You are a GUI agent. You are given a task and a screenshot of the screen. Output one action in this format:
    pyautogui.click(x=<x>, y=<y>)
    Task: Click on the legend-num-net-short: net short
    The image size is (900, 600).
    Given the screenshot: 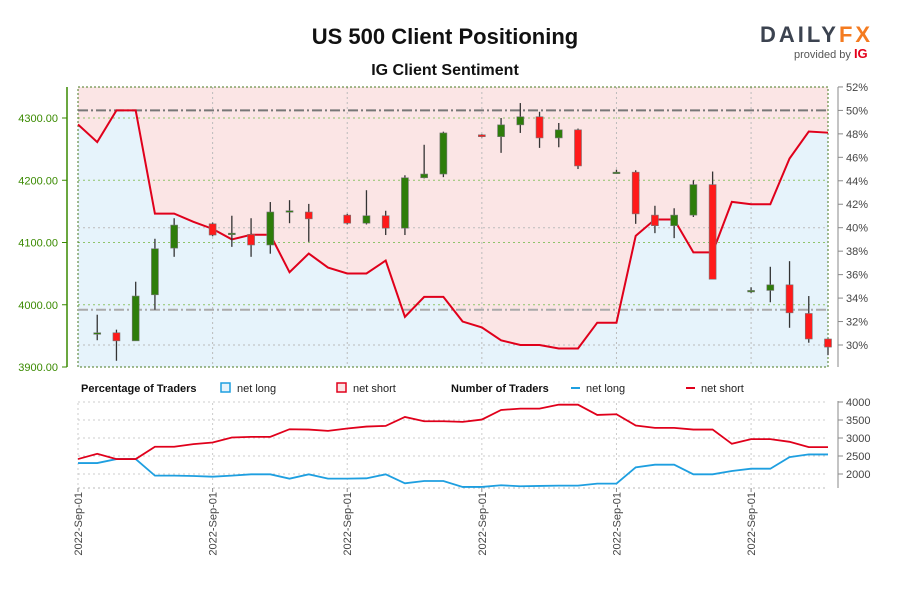 What is the action you would take?
    pyautogui.click(x=722, y=389)
    